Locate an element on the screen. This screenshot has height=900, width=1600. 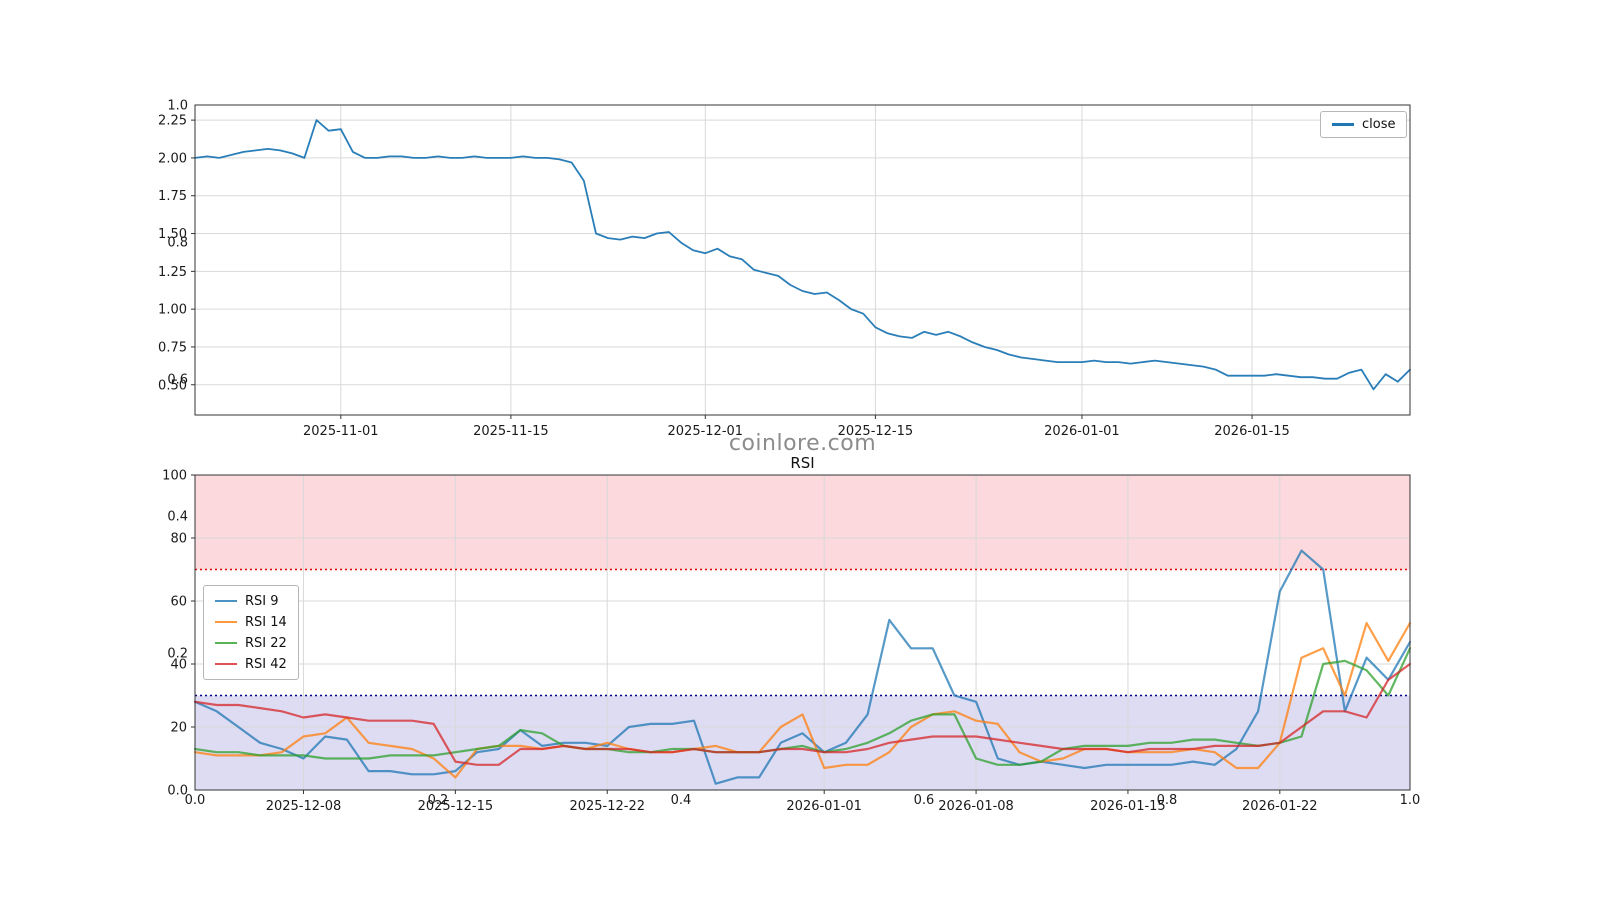
rsi42-line-swatch is located at coordinates (226, 664).